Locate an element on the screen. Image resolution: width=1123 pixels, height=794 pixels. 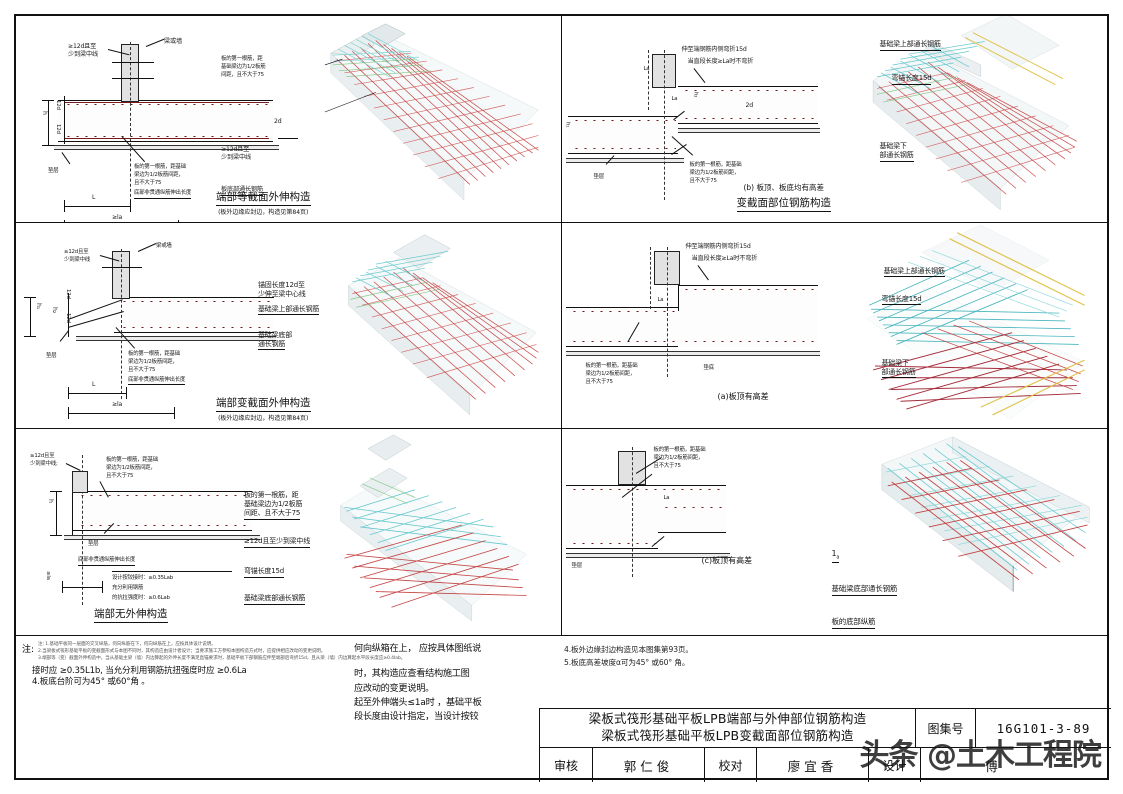
isometric-view-bot-left is located at coordinates (429, 532).